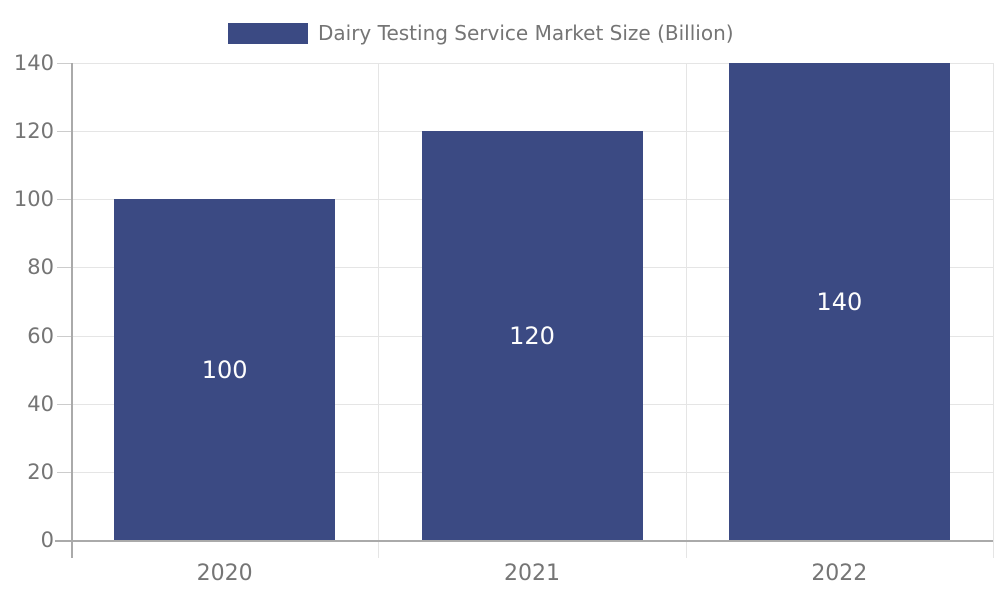 The width and height of the screenshot is (1000, 600). Describe the element at coordinates (531, 573) in the screenshot. I see `x-tick-label: 2021` at that location.